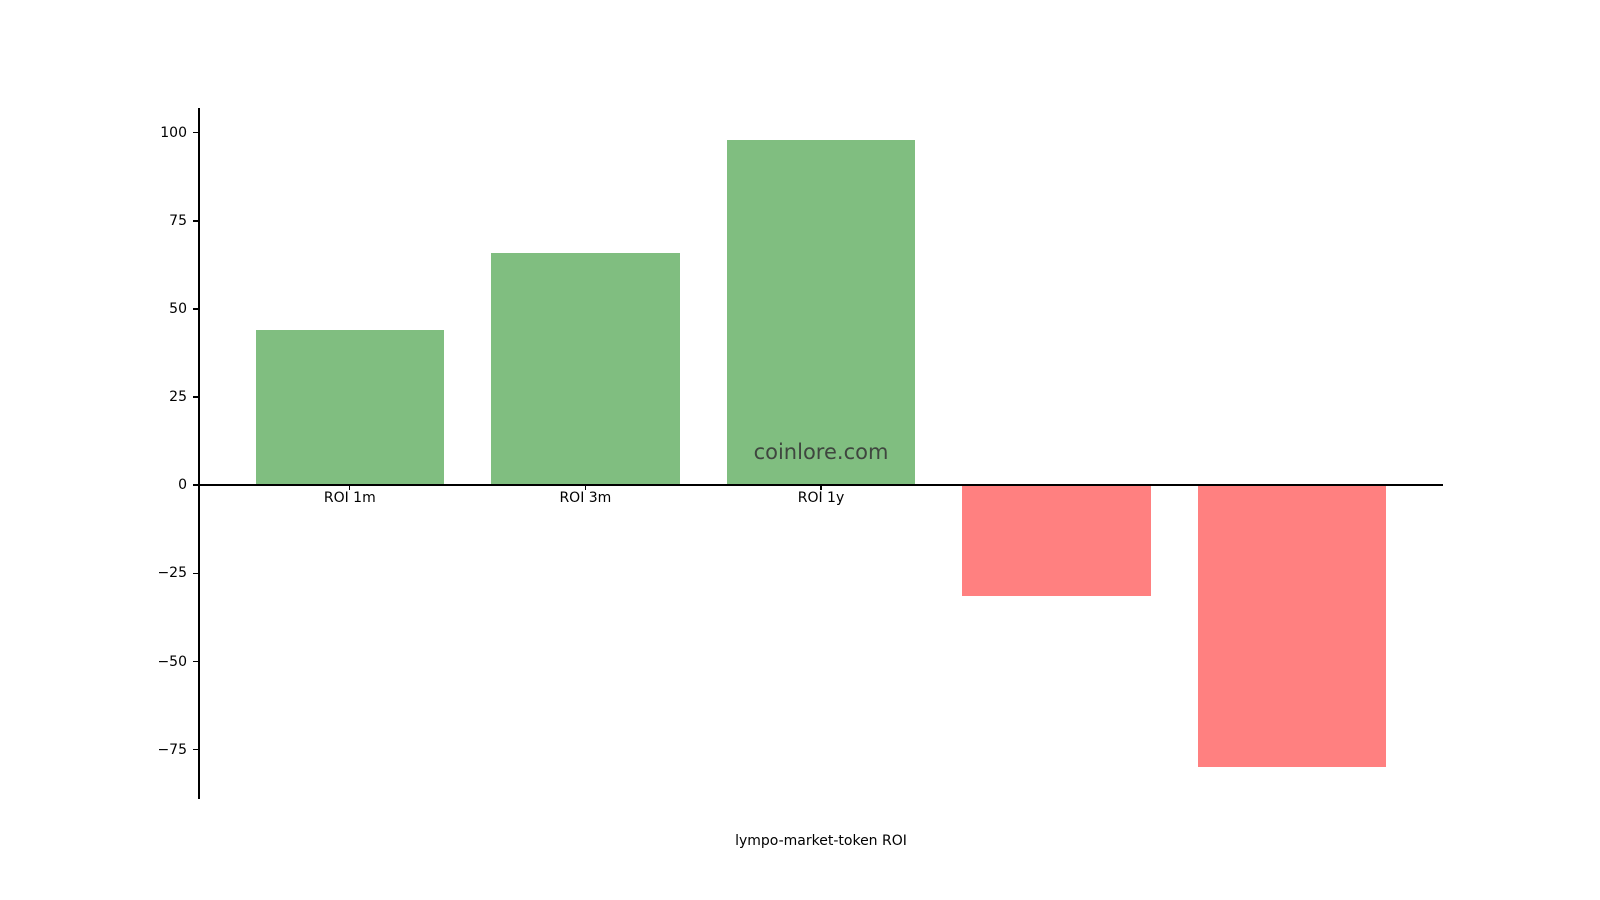 Image resolution: width=1600 pixels, height=900 pixels. Describe the element at coordinates (821, 841) in the screenshot. I see `chart-title: lympo-market-token ROI` at that location.